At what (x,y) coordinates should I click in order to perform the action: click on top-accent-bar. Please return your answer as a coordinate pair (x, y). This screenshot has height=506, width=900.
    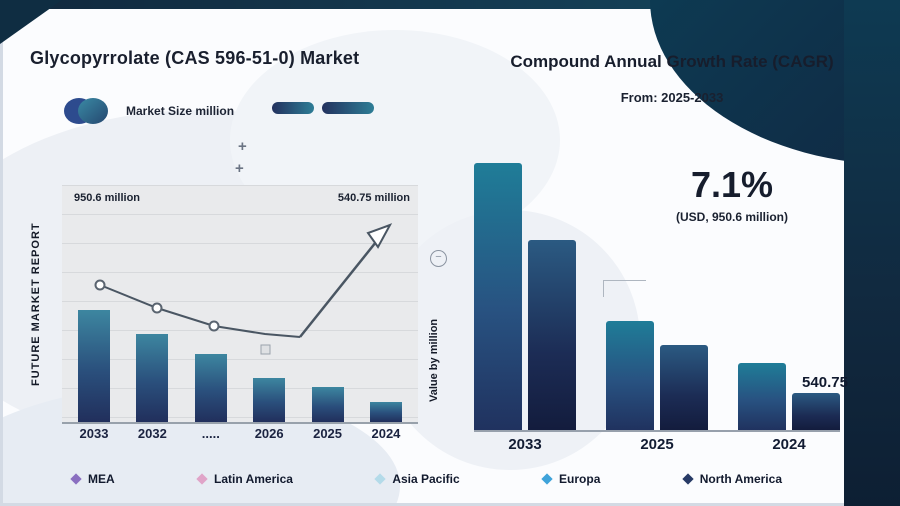
    Looking at the image, I should click on (341, 4).